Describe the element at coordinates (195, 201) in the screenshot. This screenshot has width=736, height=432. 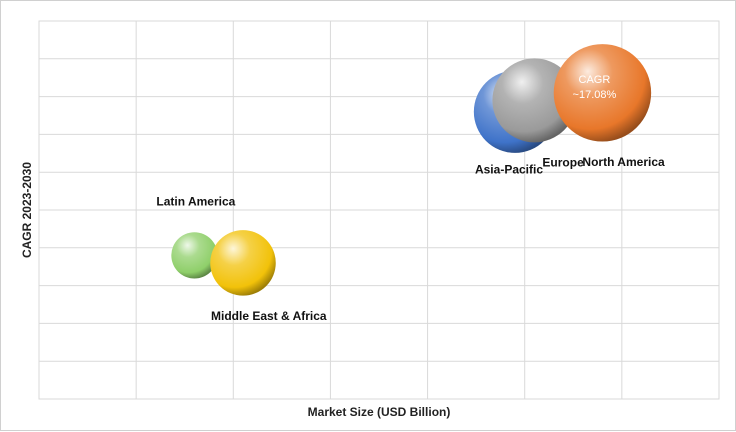
I see `bubble-label-latin-america: Latin America` at that location.